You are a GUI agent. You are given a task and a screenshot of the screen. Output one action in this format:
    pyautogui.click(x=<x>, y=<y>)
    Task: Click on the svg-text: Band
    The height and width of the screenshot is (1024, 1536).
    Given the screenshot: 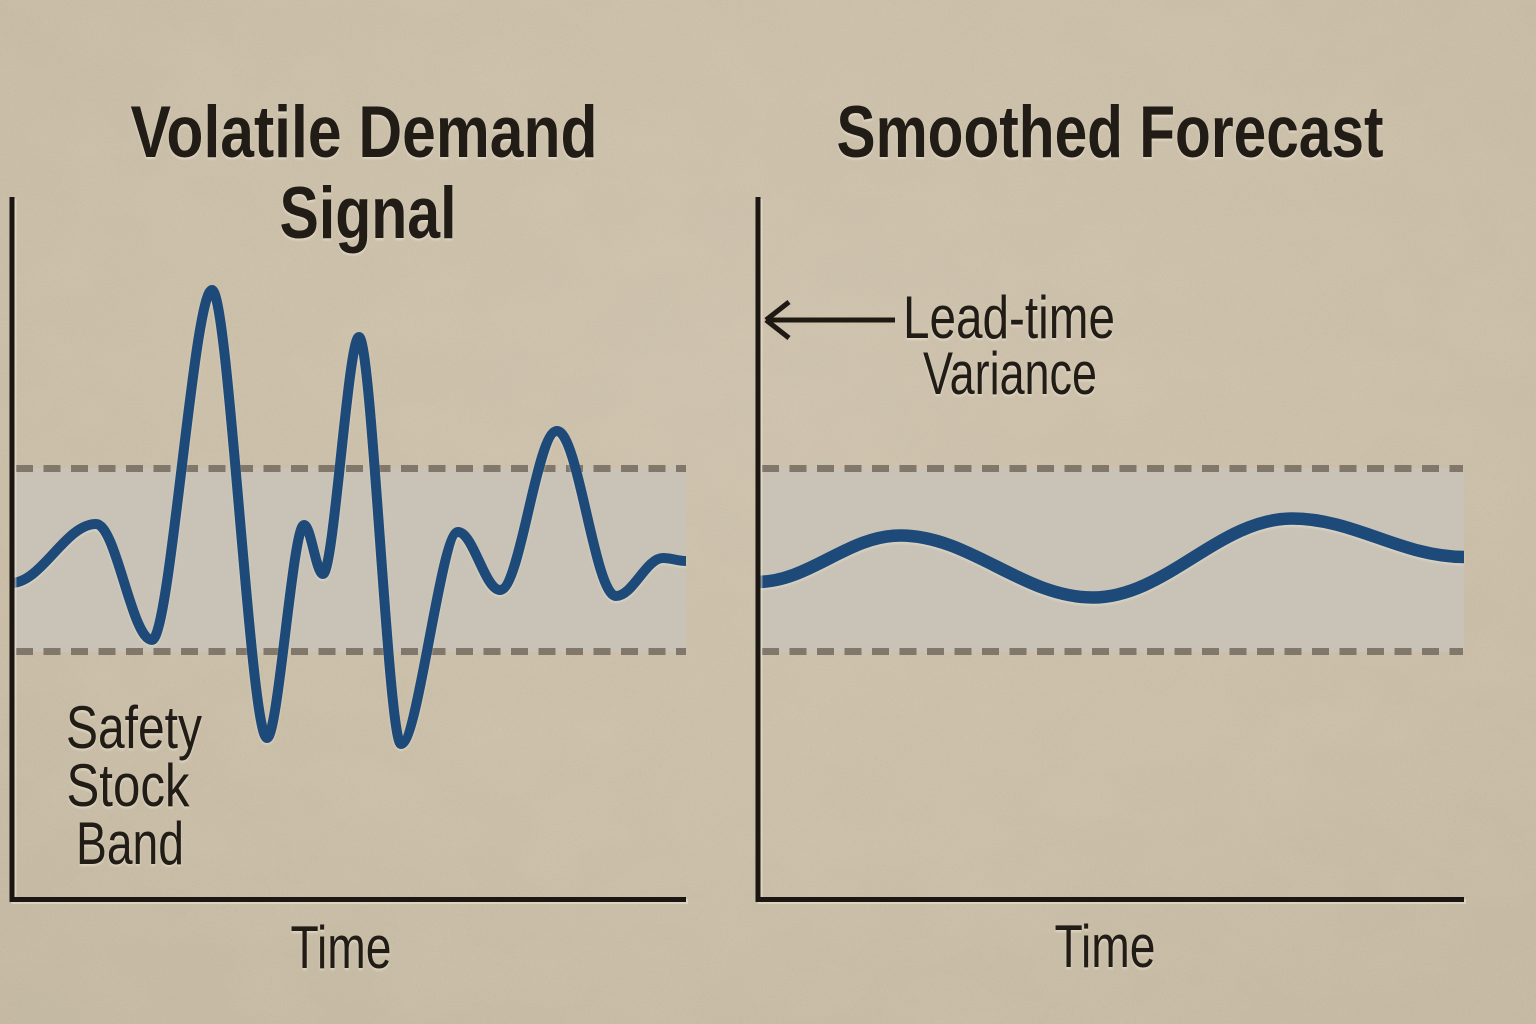 What is the action you would take?
    pyautogui.click(x=130, y=843)
    